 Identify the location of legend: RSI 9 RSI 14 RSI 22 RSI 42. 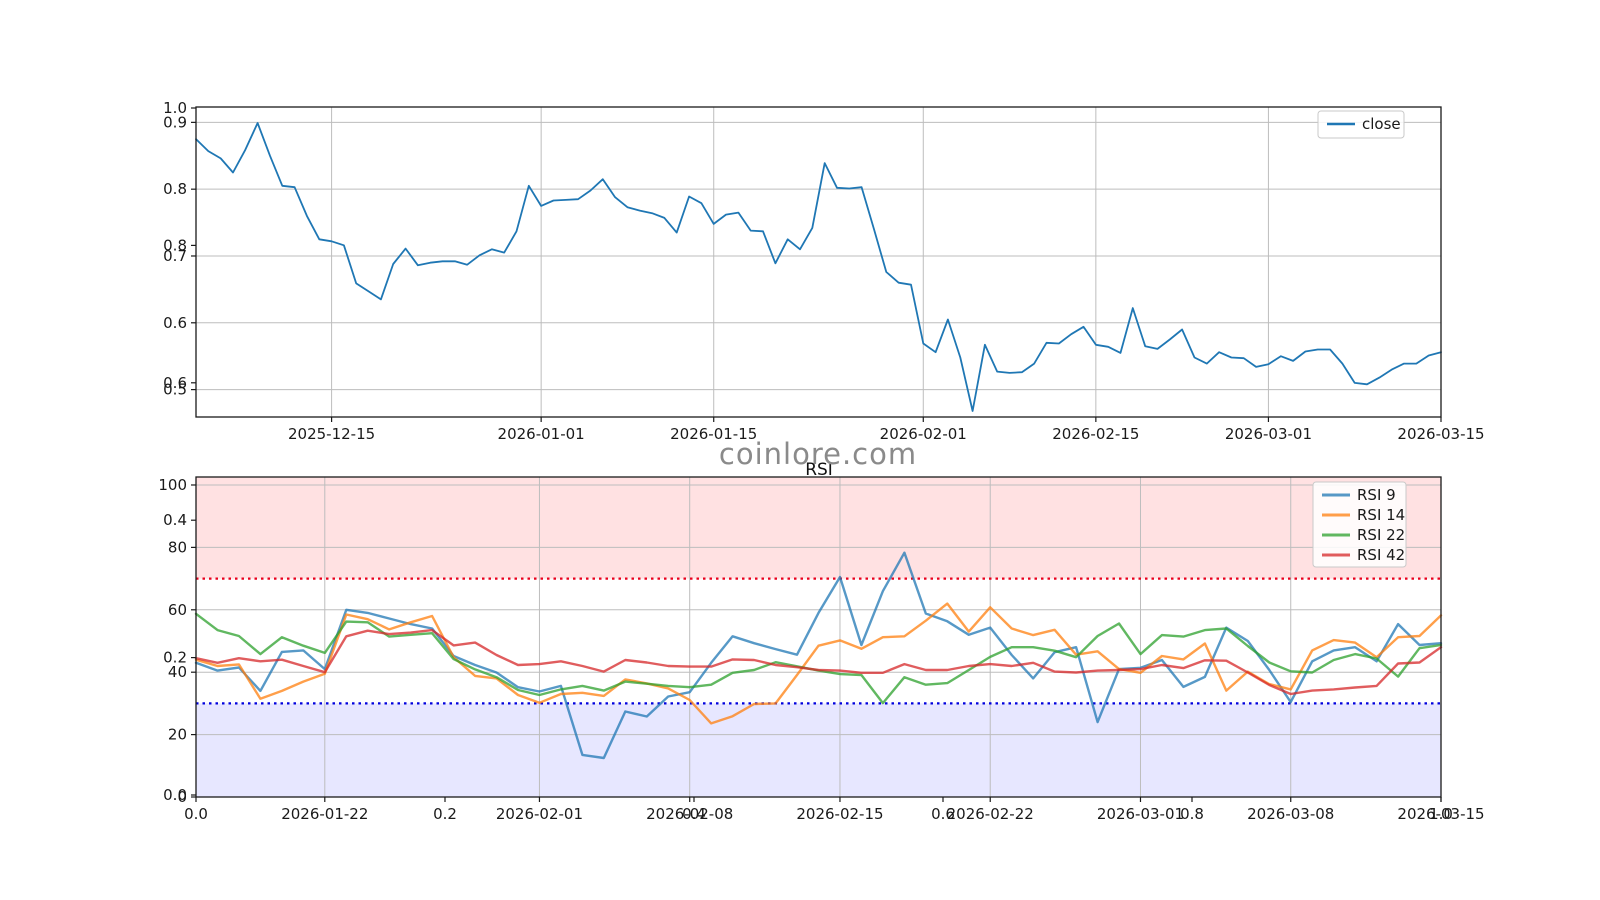
(1359, 524).